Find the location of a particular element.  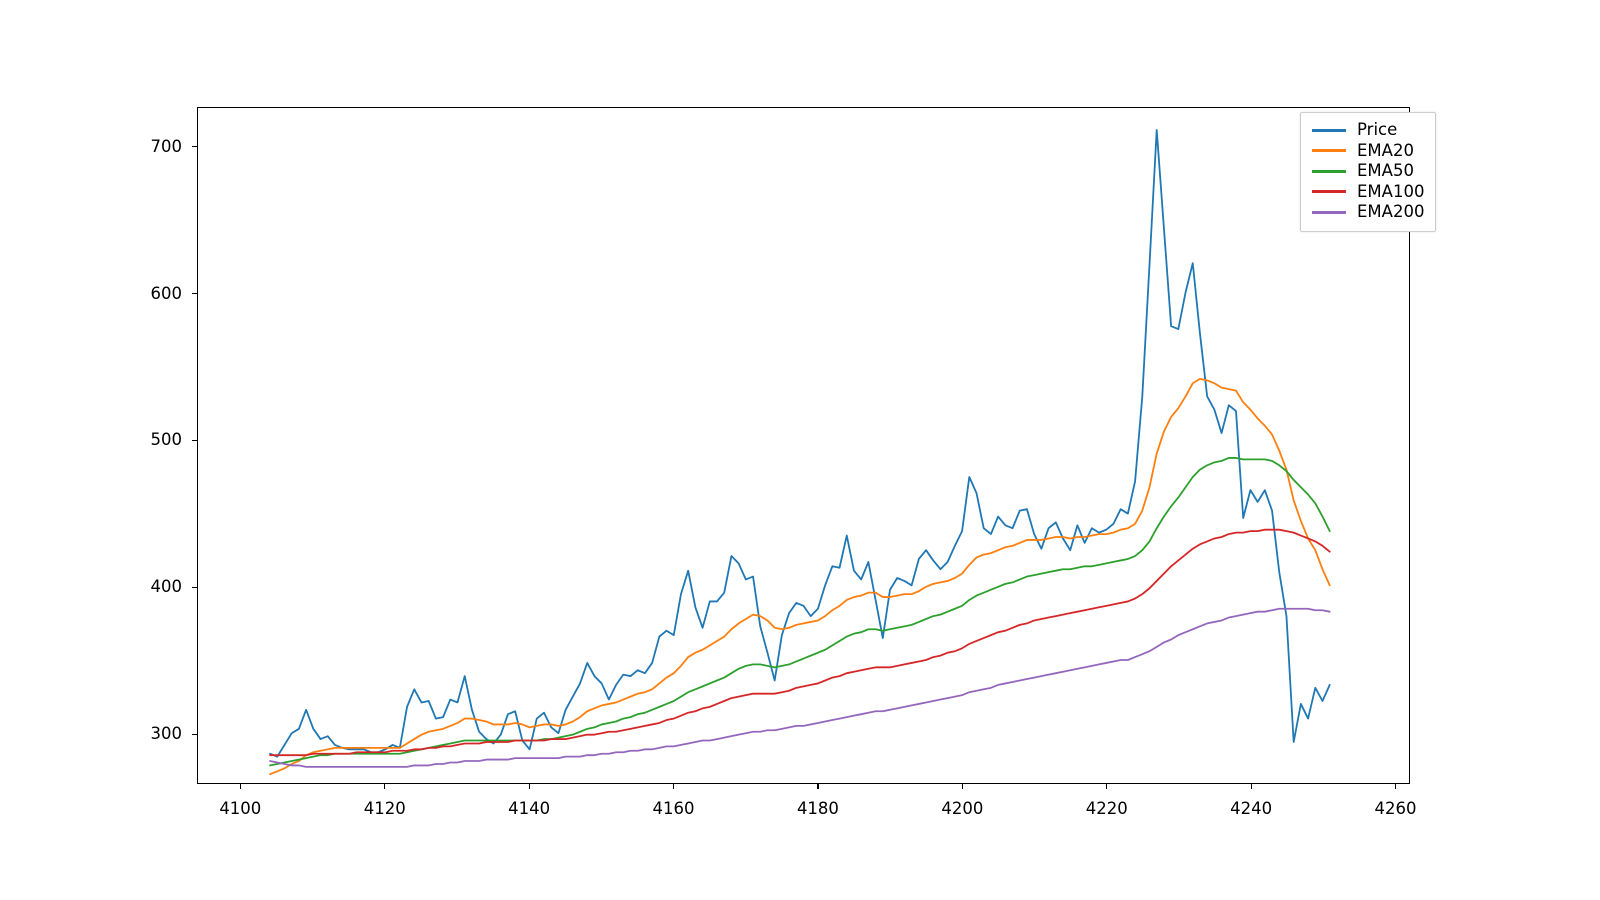

x-tick-label: 4160 is located at coordinates (673, 808).